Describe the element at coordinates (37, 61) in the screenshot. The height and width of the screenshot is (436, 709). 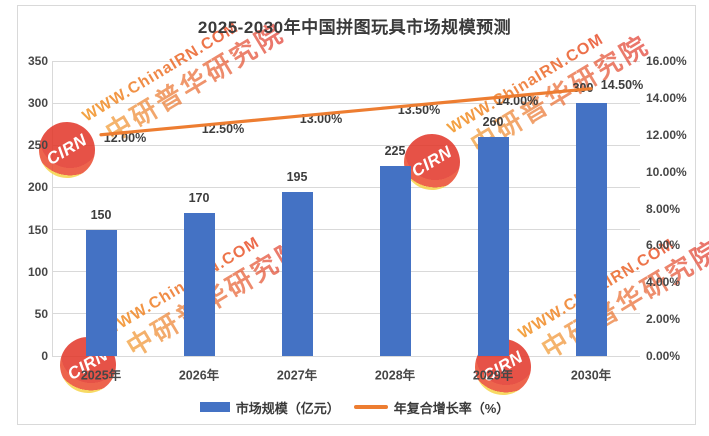
I see `left-axis-tick: 350` at that location.